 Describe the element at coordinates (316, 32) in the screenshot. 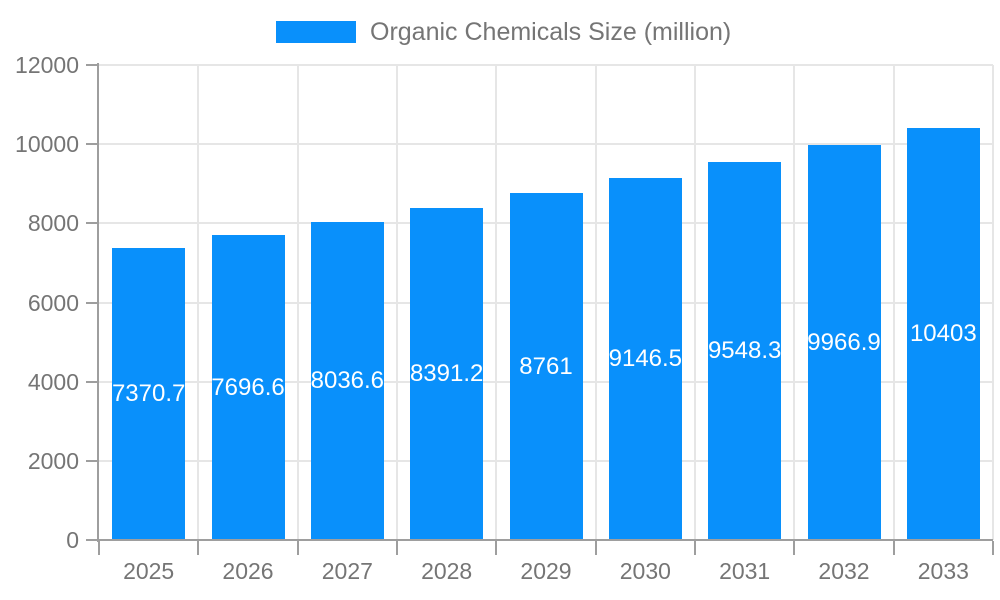

I see `legend-swatch` at that location.